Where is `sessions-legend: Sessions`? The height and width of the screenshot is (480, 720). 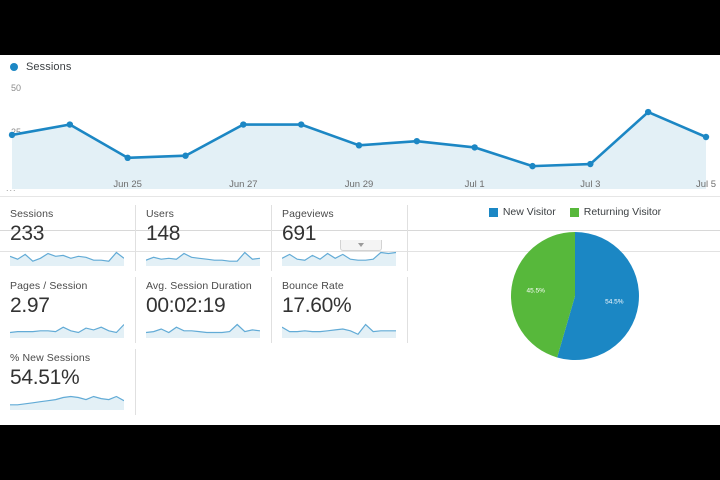 sessions-legend: Sessions is located at coordinates (40, 67).